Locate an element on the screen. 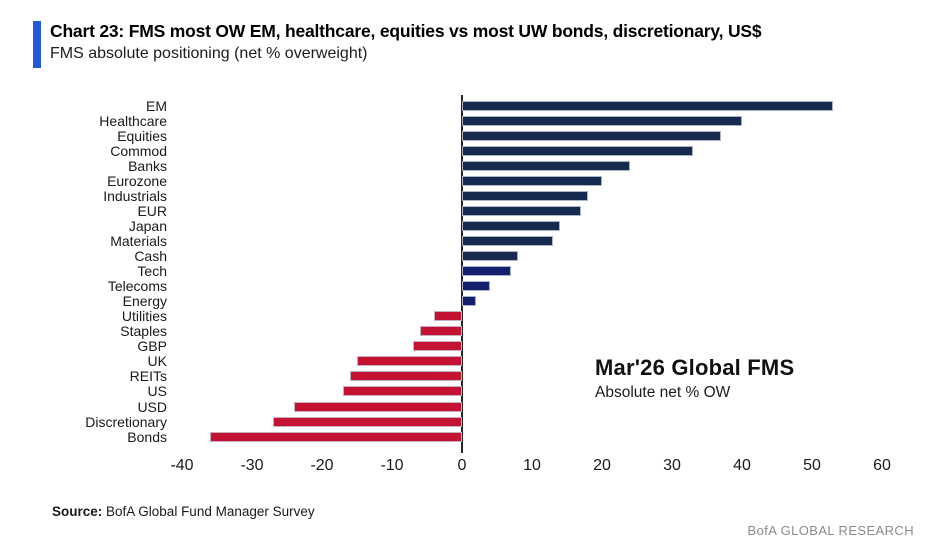 The height and width of the screenshot is (556, 926). bar-japan is located at coordinates (511, 225).